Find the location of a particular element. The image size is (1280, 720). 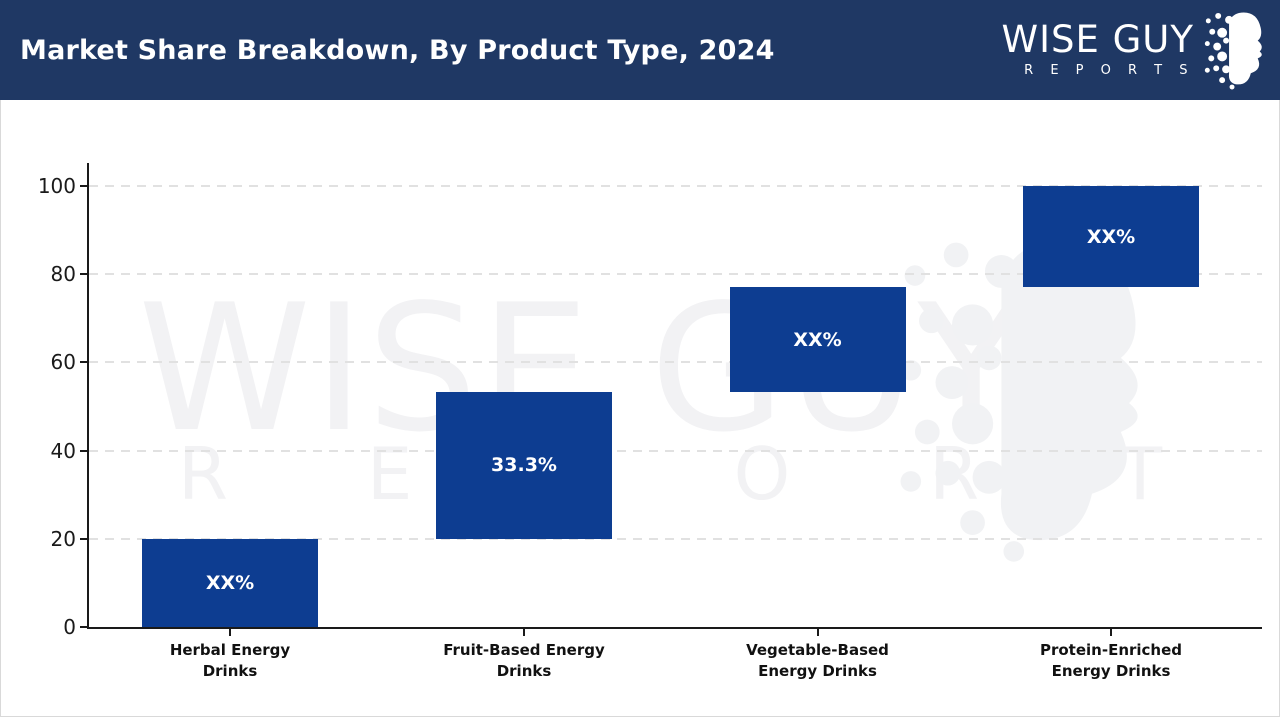

bar-vegetable-based-energy-drinks: XX% is located at coordinates (817, 339).